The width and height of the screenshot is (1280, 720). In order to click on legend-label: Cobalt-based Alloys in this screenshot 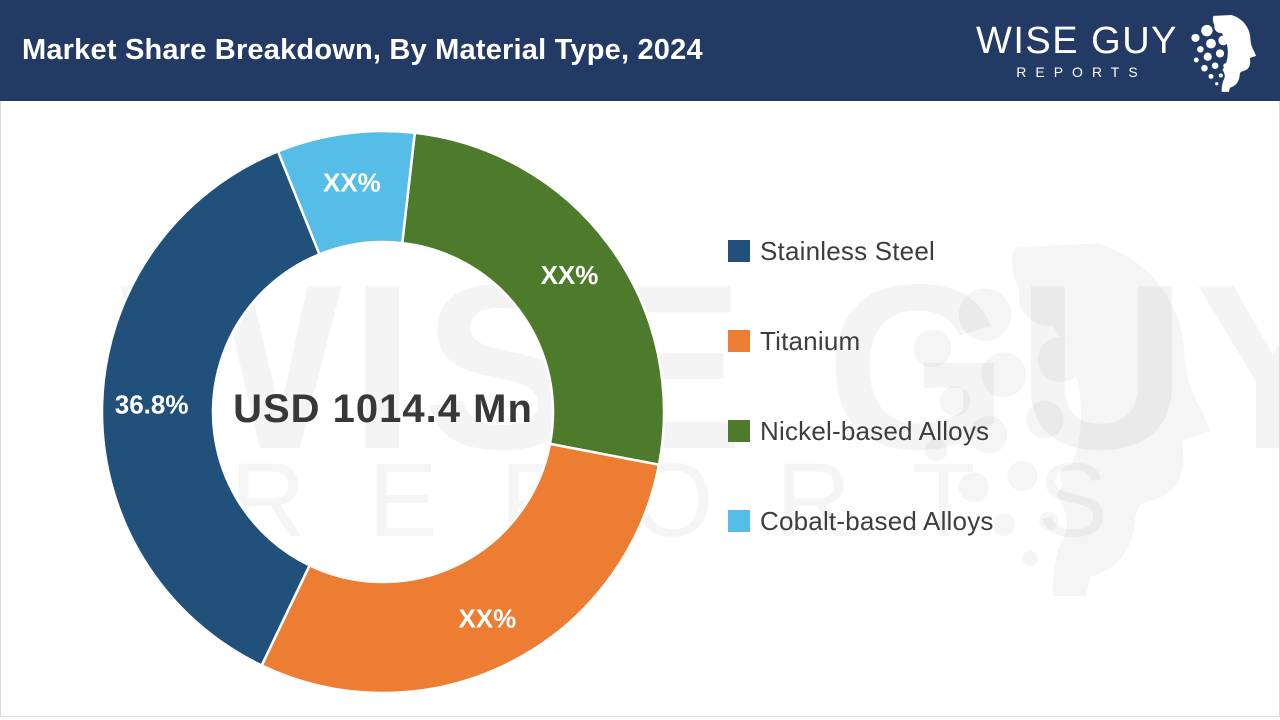, I will do `click(877, 520)`.